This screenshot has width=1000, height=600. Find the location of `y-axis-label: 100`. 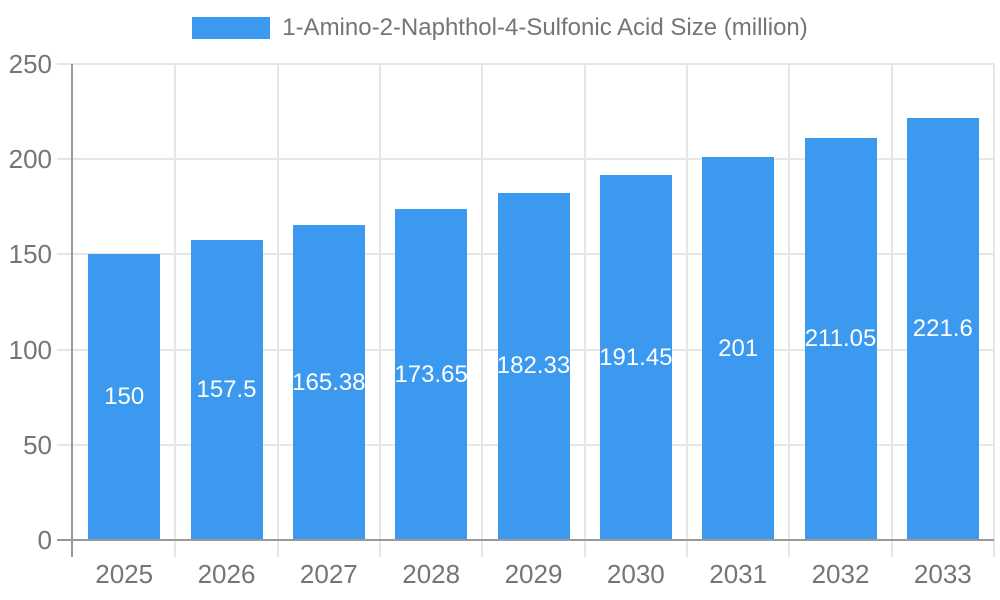

y-axis-label: 100 is located at coordinates (30, 349).